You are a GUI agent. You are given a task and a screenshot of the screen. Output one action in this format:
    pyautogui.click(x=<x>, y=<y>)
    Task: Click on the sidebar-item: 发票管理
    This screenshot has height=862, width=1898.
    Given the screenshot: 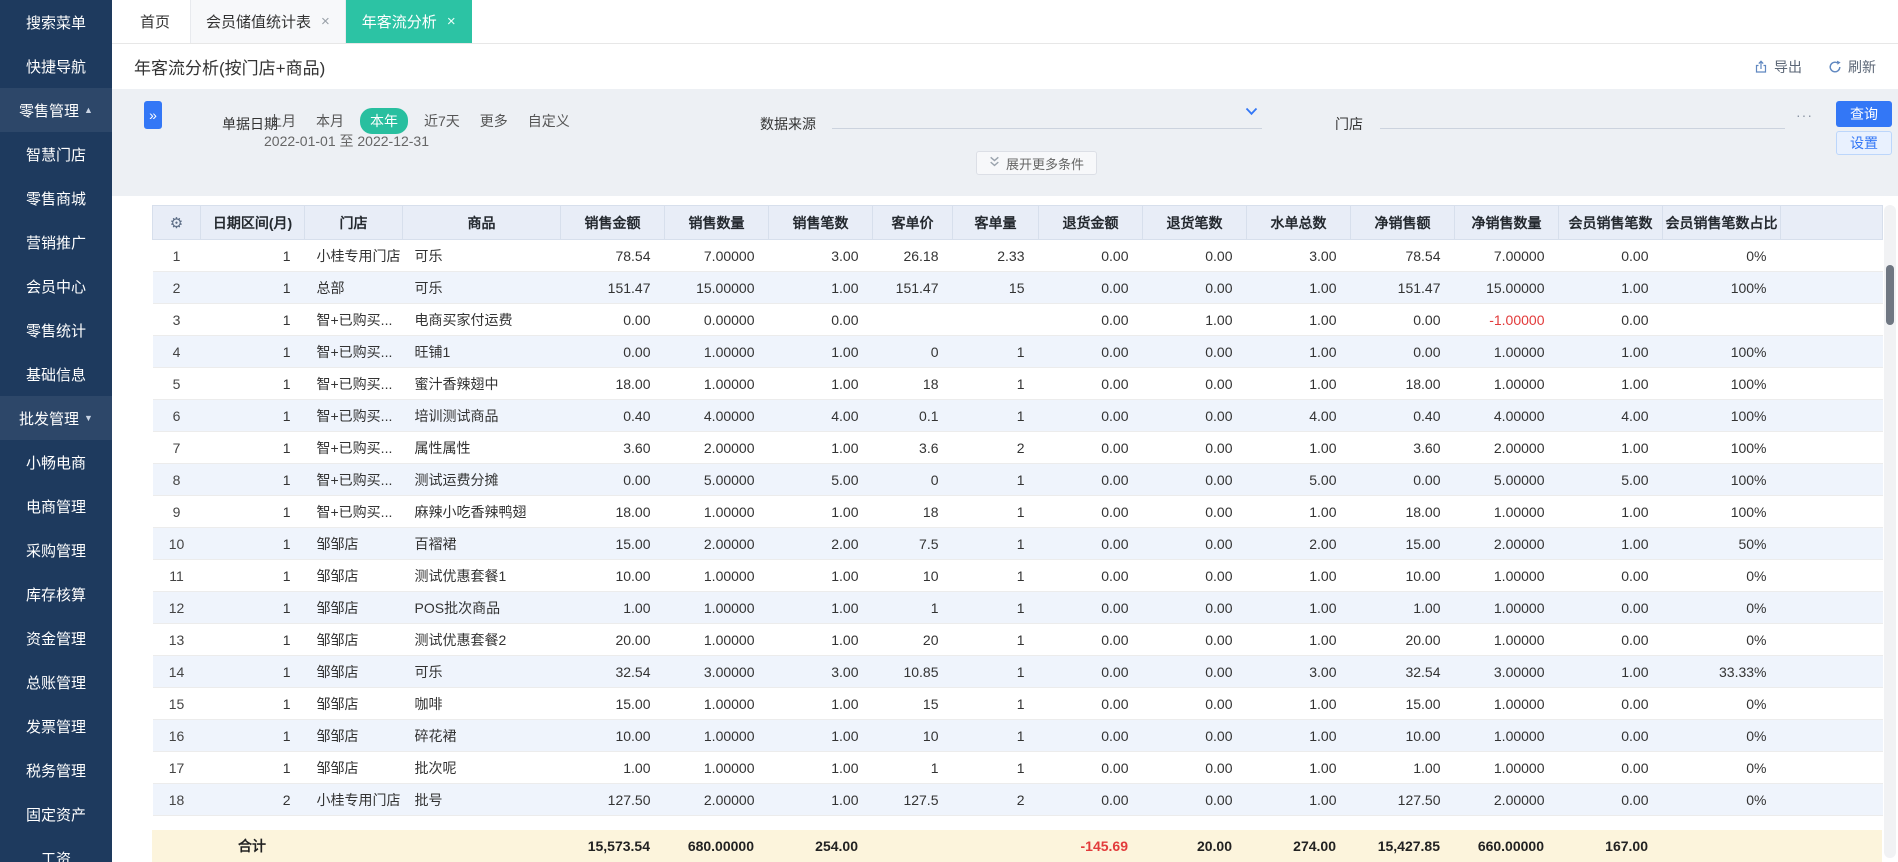 What is the action you would take?
    pyautogui.click(x=56, y=726)
    